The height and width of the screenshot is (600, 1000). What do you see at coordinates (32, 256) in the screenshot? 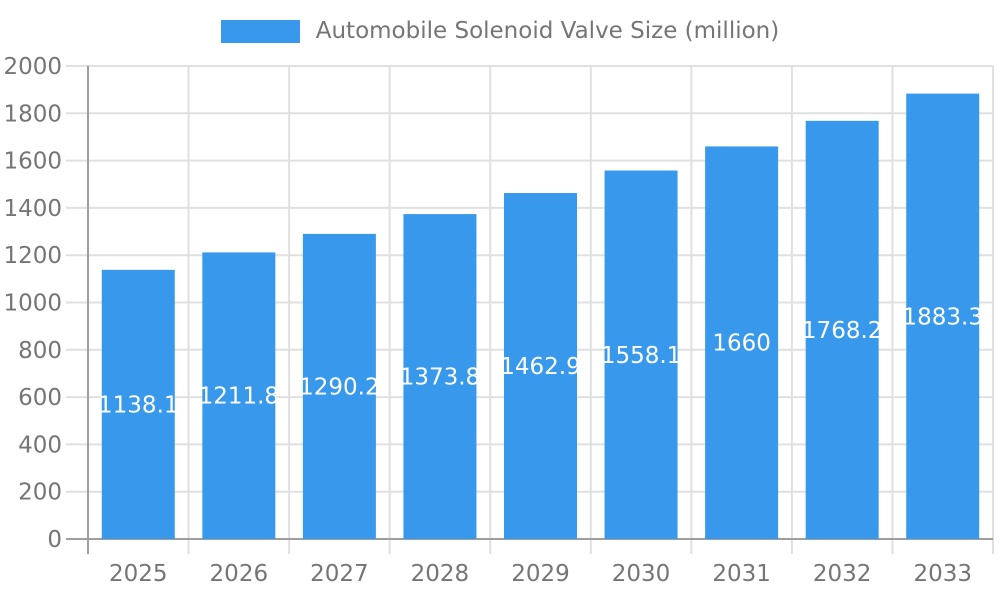
I see `y-tick-label: 1200` at bounding box center [32, 256].